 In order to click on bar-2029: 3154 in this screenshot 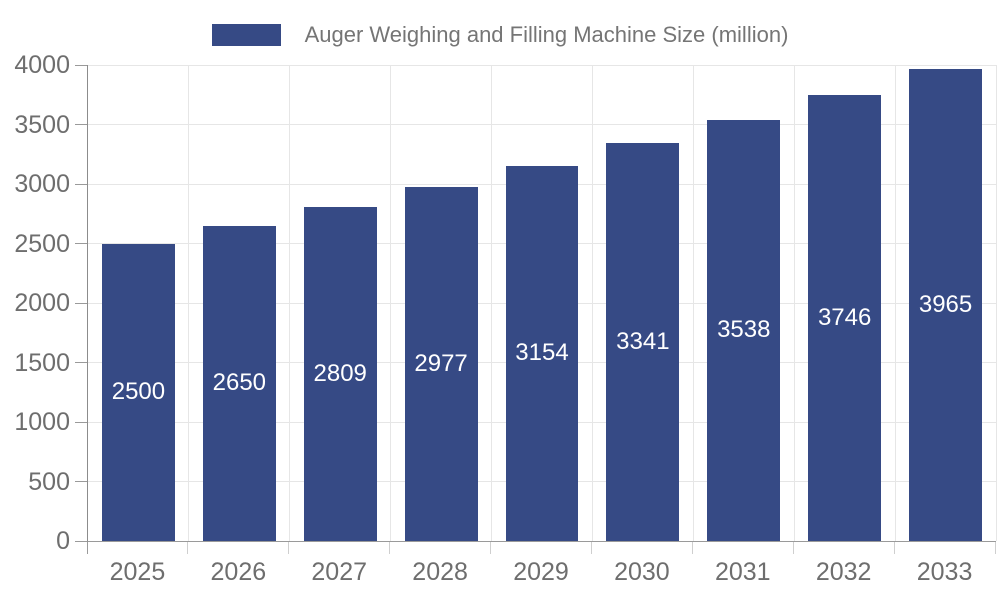, I will do `click(542, 353)`.